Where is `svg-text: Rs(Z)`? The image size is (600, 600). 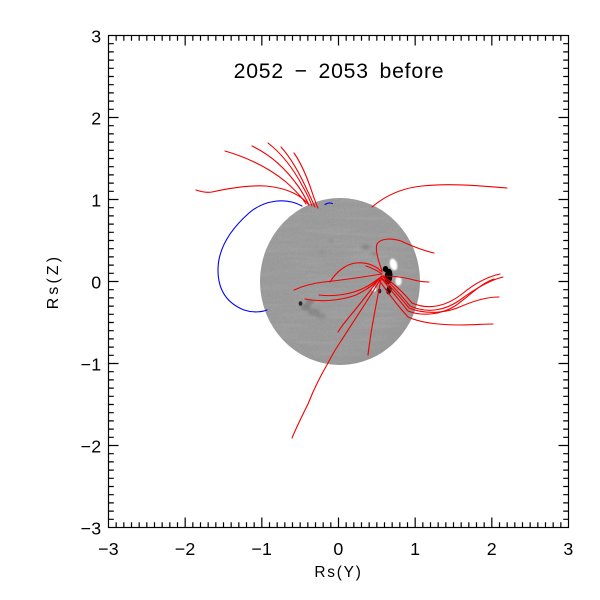 svg-text: Rs(Z) is located at coordinates (53, 281).